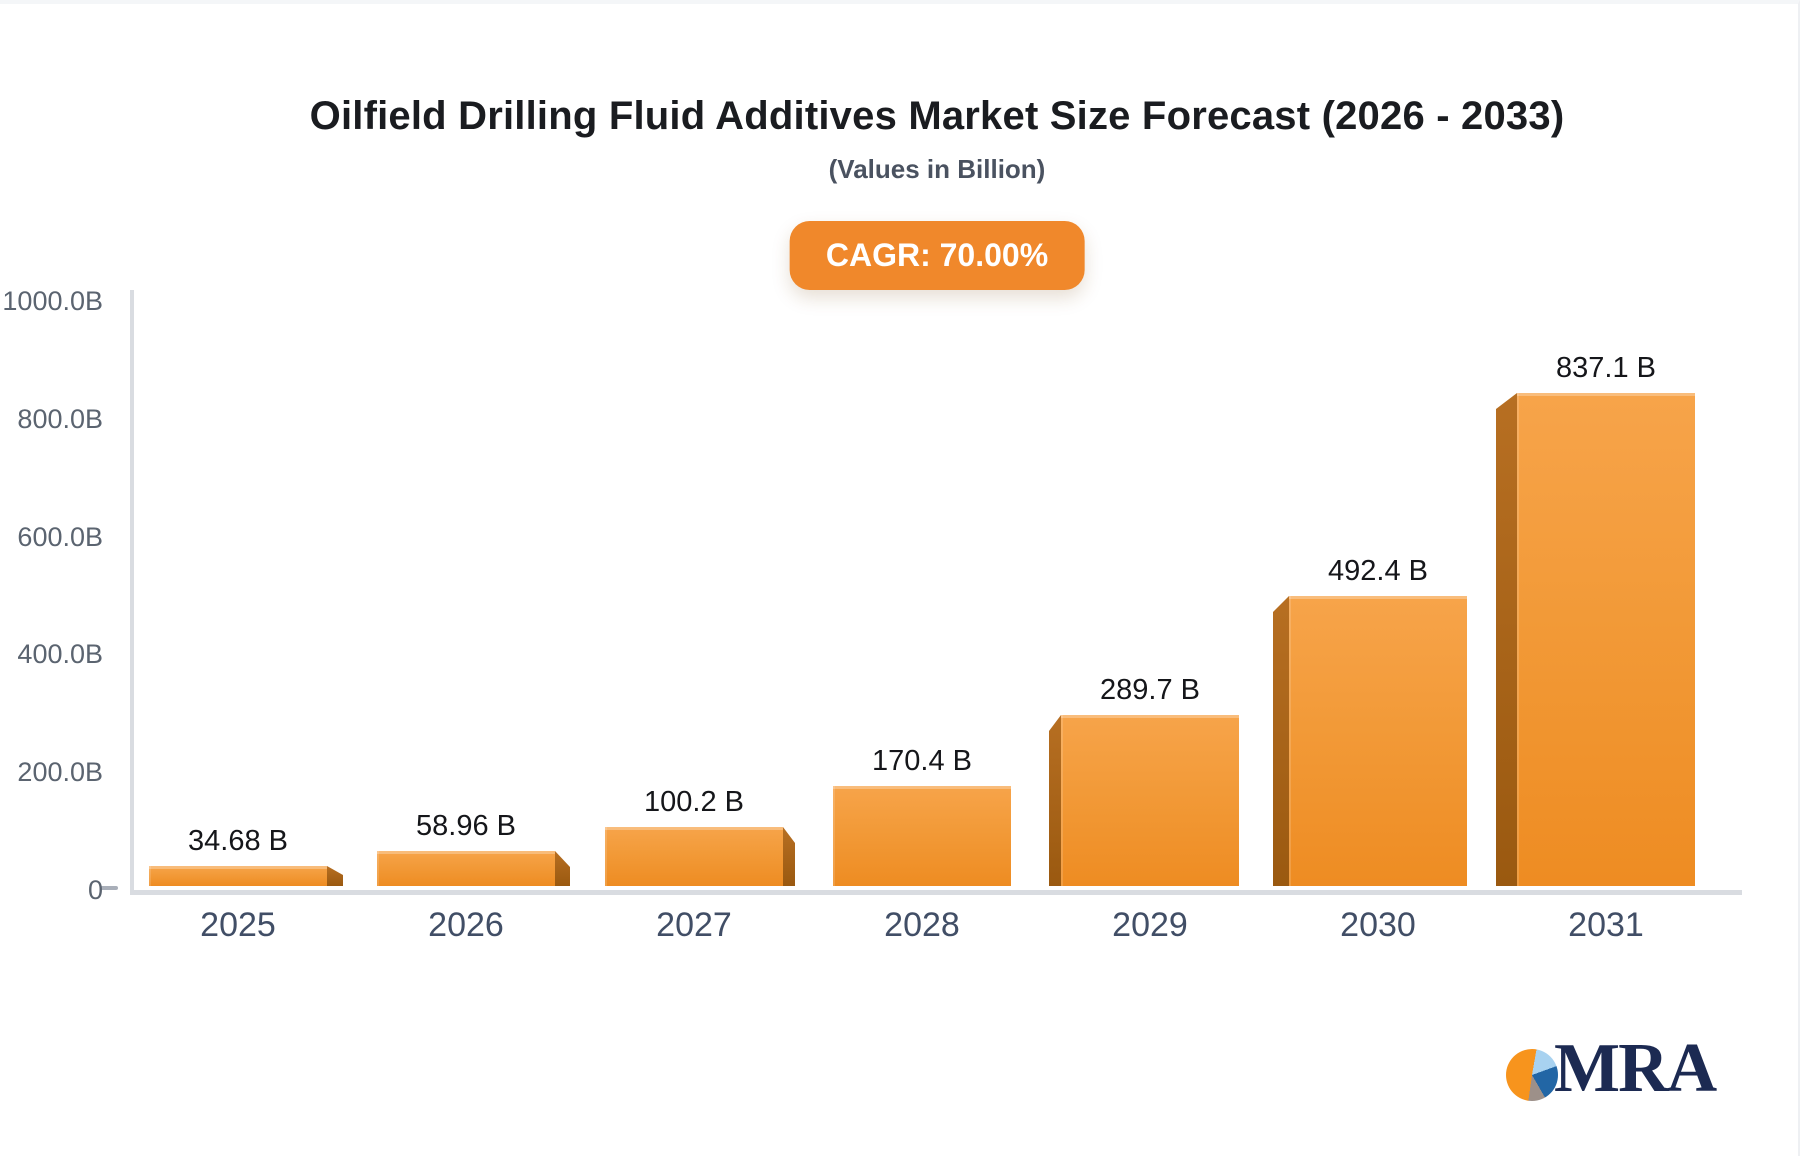  Describe the element at coordinates (1378, 741) in the screenshot. I see `bar-2030` at that location.